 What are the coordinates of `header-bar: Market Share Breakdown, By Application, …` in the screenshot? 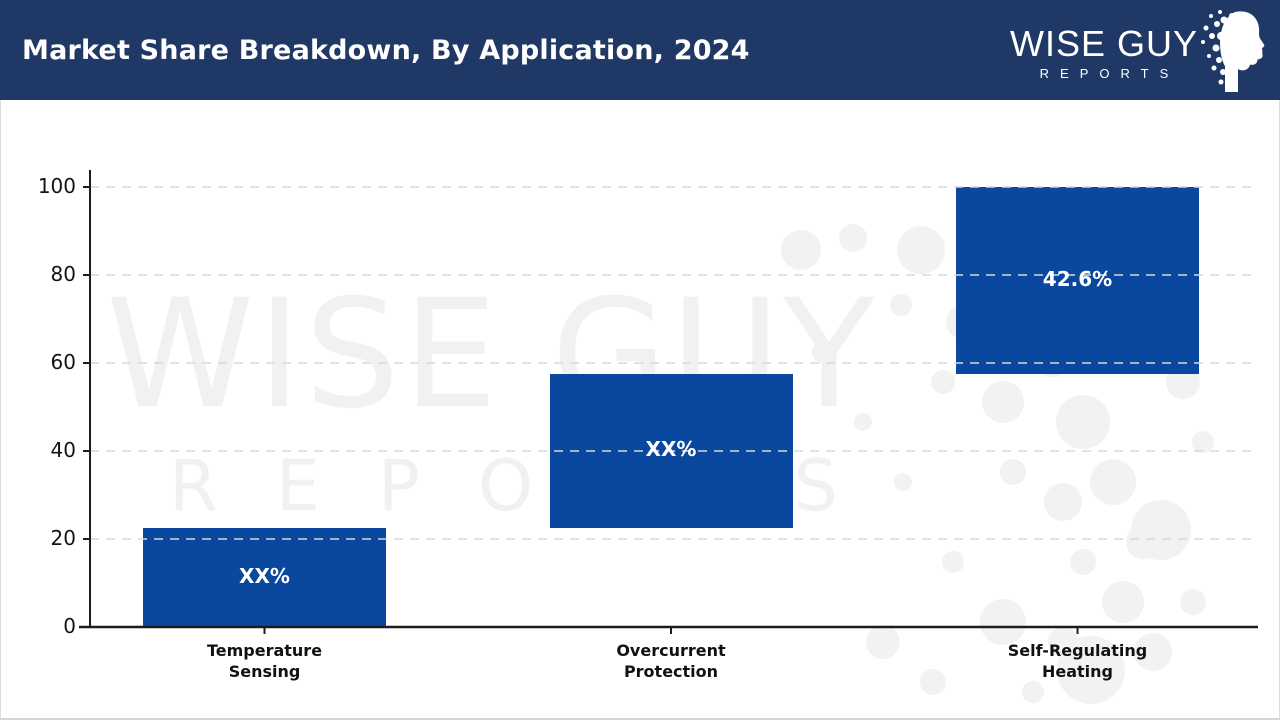 It's located at (640, 50).